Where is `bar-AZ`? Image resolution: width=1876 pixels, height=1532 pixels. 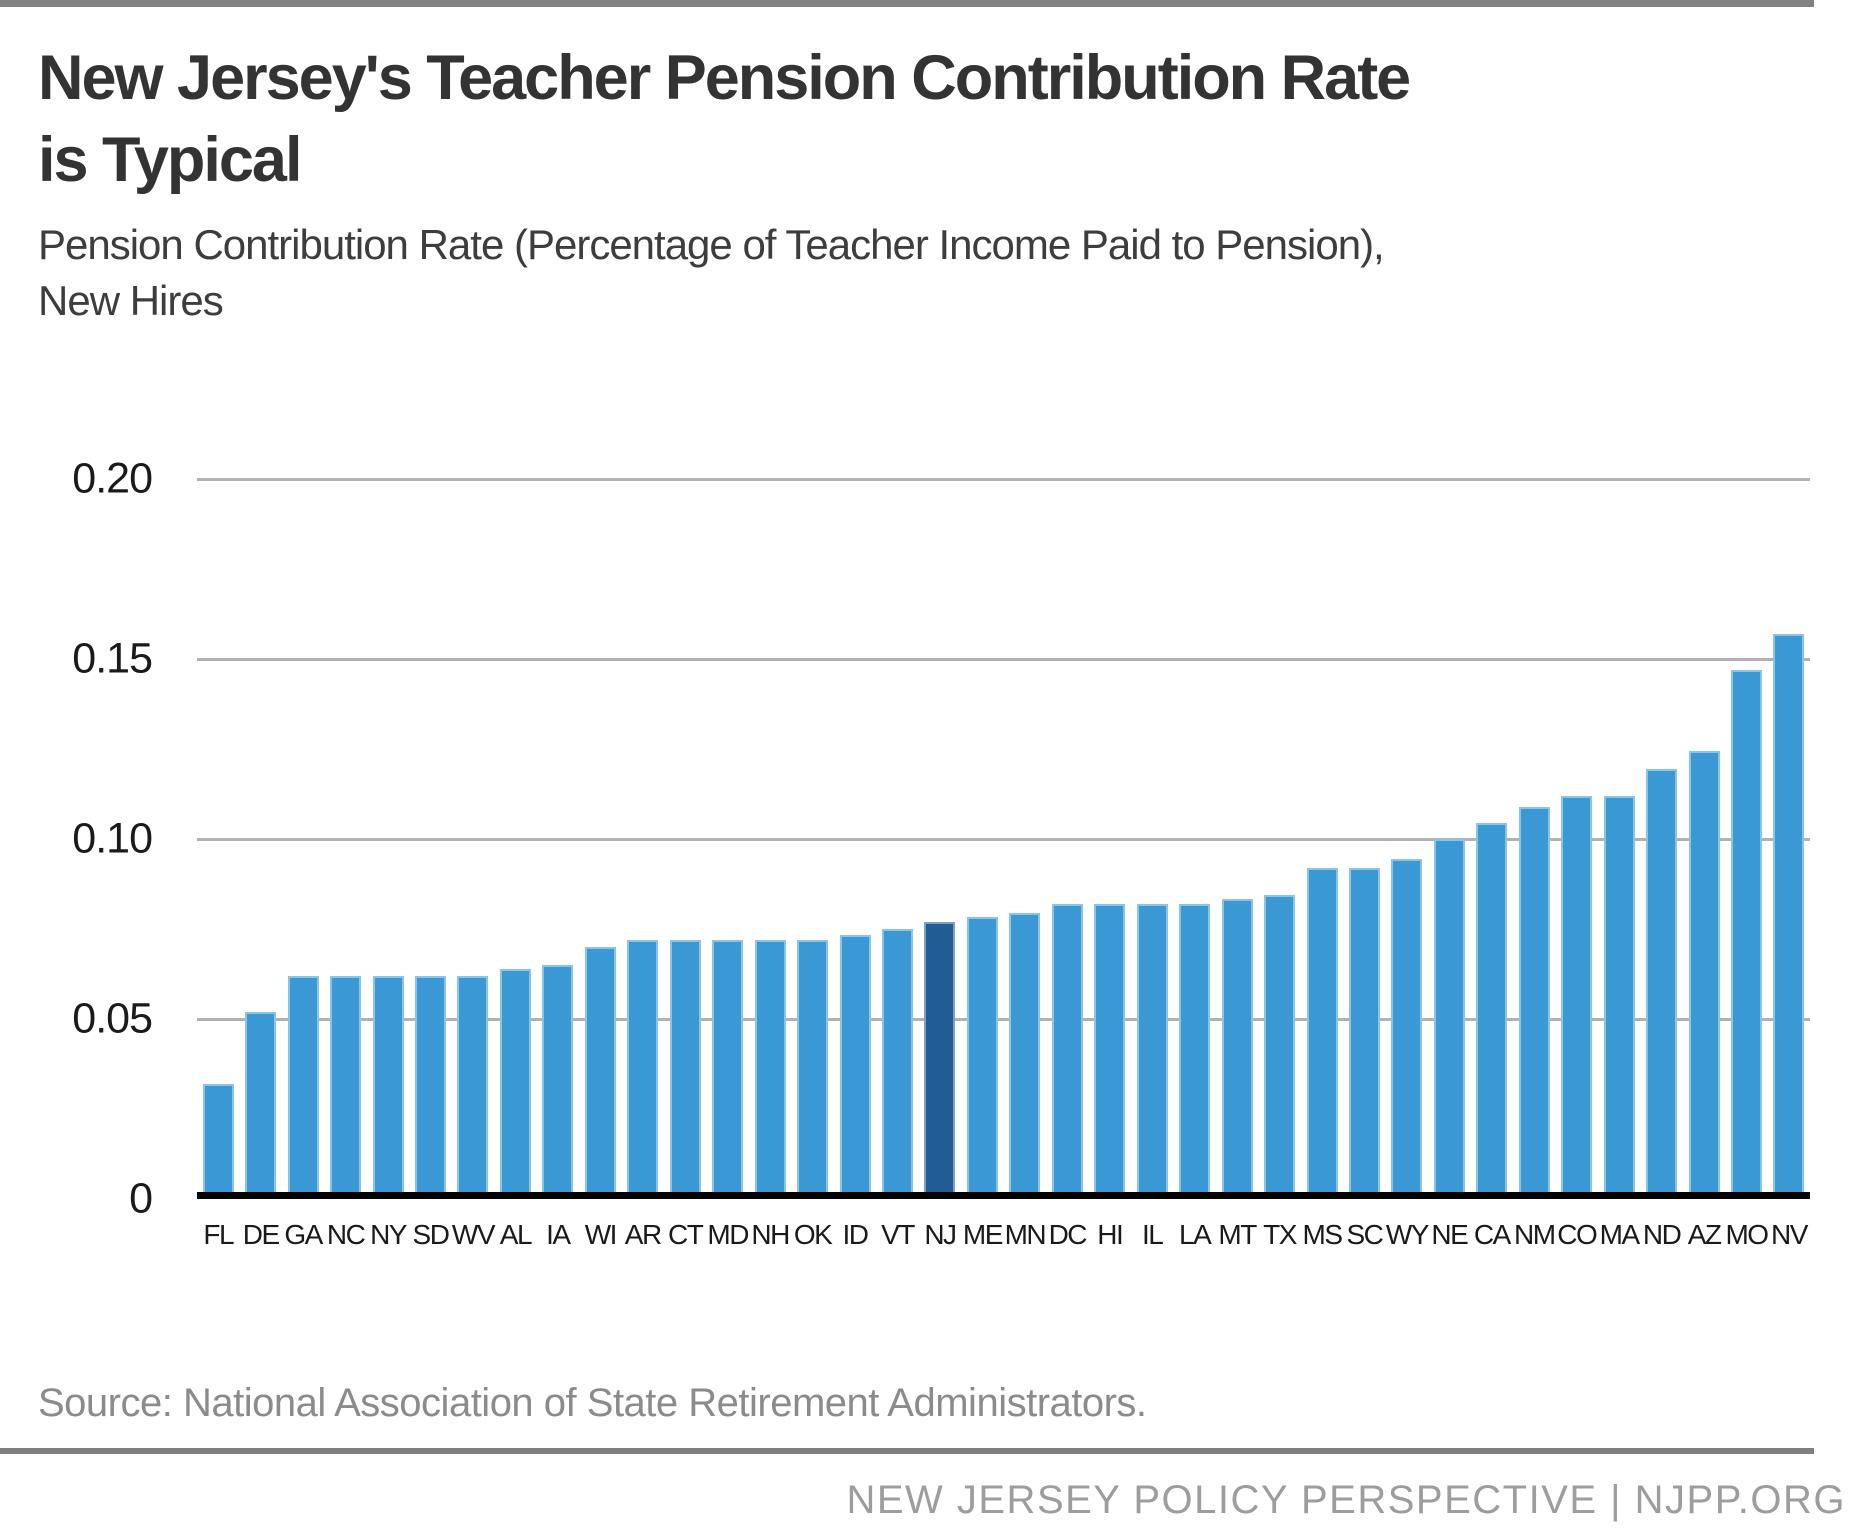 bar-AZ is located at coordinates (1704, 971).